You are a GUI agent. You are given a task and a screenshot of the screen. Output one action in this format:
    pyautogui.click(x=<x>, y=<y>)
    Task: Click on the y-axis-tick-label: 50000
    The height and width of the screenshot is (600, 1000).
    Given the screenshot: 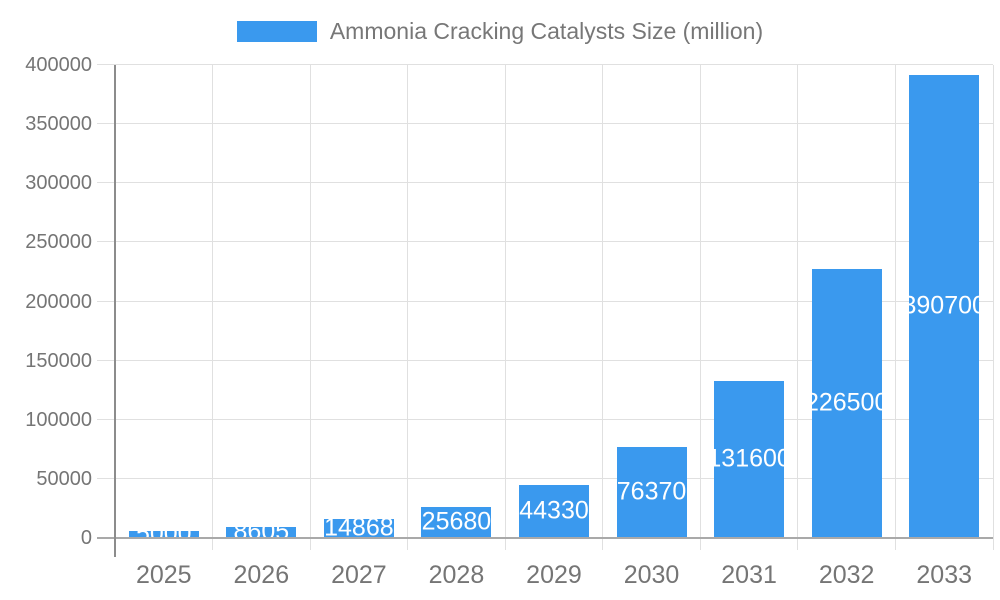 What is the action you would take?
    pyautogui.click(x=64, y=478)
    